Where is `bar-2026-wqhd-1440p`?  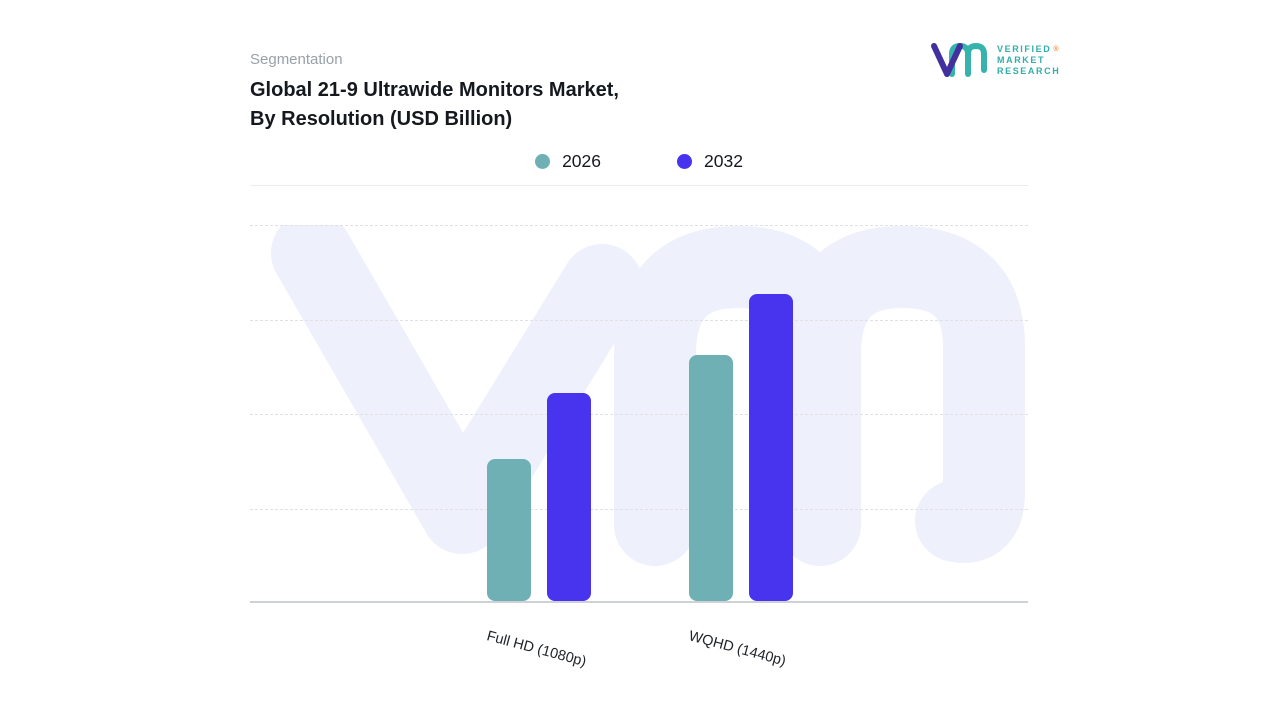
bar-2026-wqhd-1440p is located at coordinates (711, 478).